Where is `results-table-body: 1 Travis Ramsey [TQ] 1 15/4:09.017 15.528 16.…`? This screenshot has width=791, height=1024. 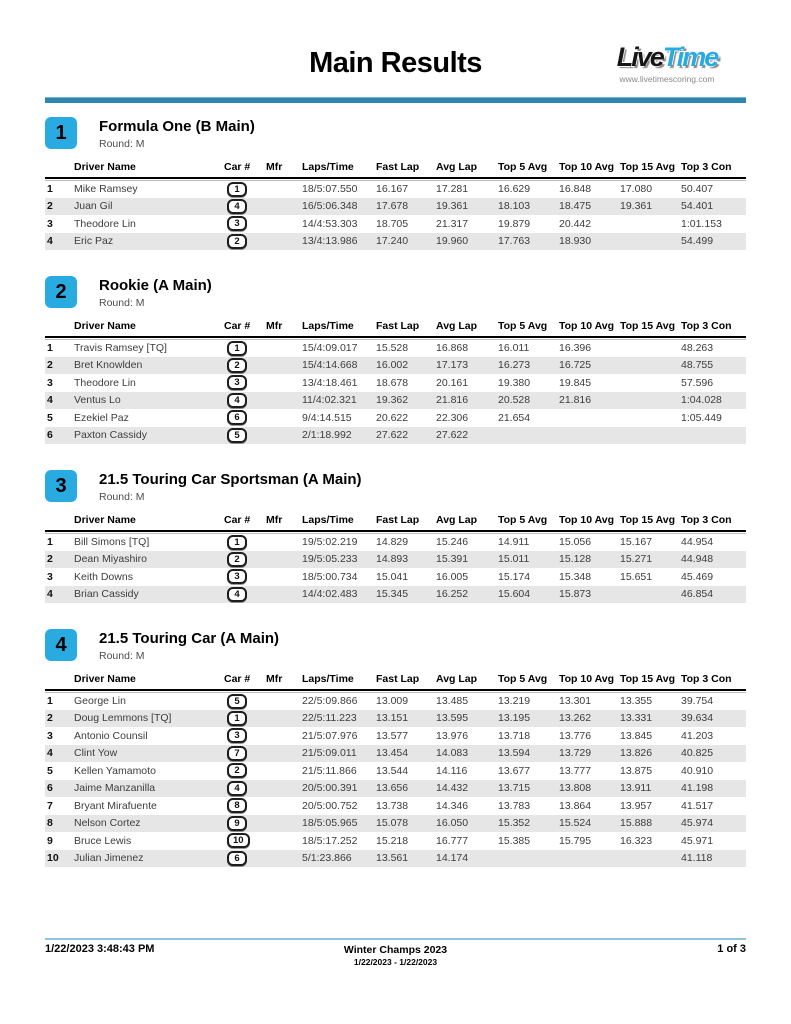
results-table-body: 1 Travis Ramsey [TQ] 1 15/4:09.017 15.528 16.… is located at coordinates (395, 391).